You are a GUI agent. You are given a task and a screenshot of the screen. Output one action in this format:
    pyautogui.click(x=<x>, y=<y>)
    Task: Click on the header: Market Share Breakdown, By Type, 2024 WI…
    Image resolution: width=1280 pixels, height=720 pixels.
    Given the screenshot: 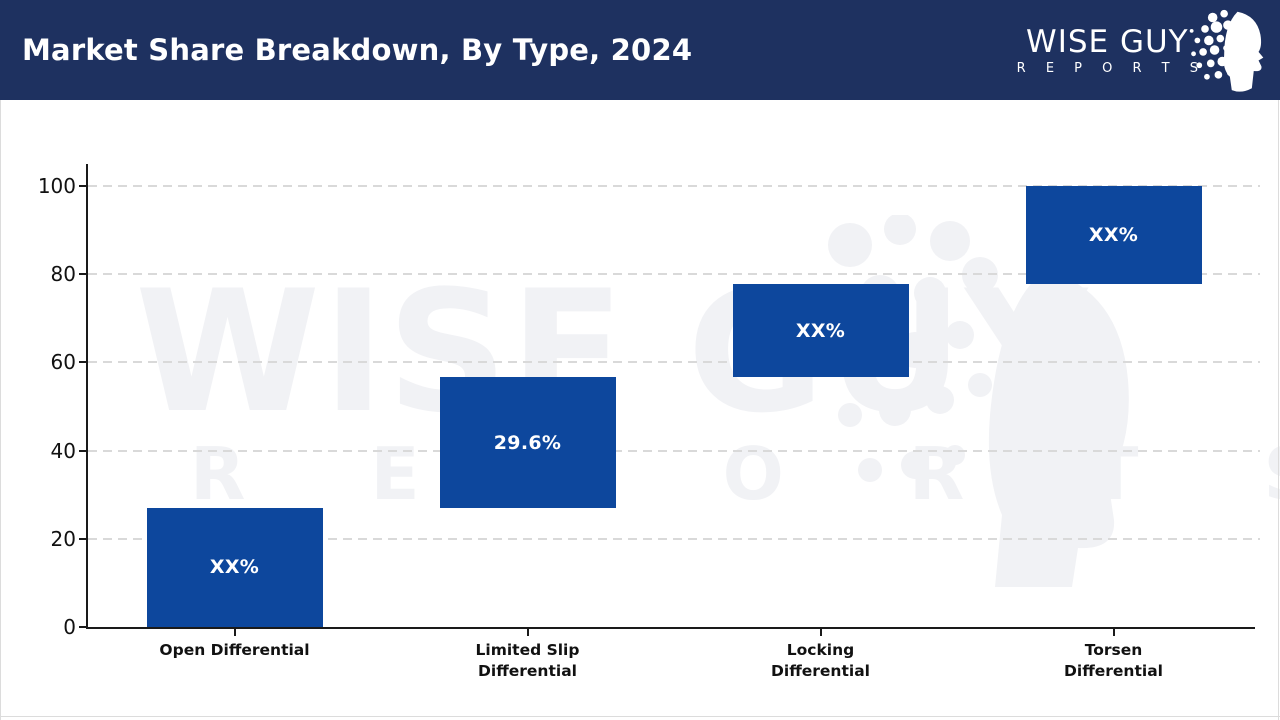 What is the action you would take?
    pyautogui.click(x=640, y=50)
    